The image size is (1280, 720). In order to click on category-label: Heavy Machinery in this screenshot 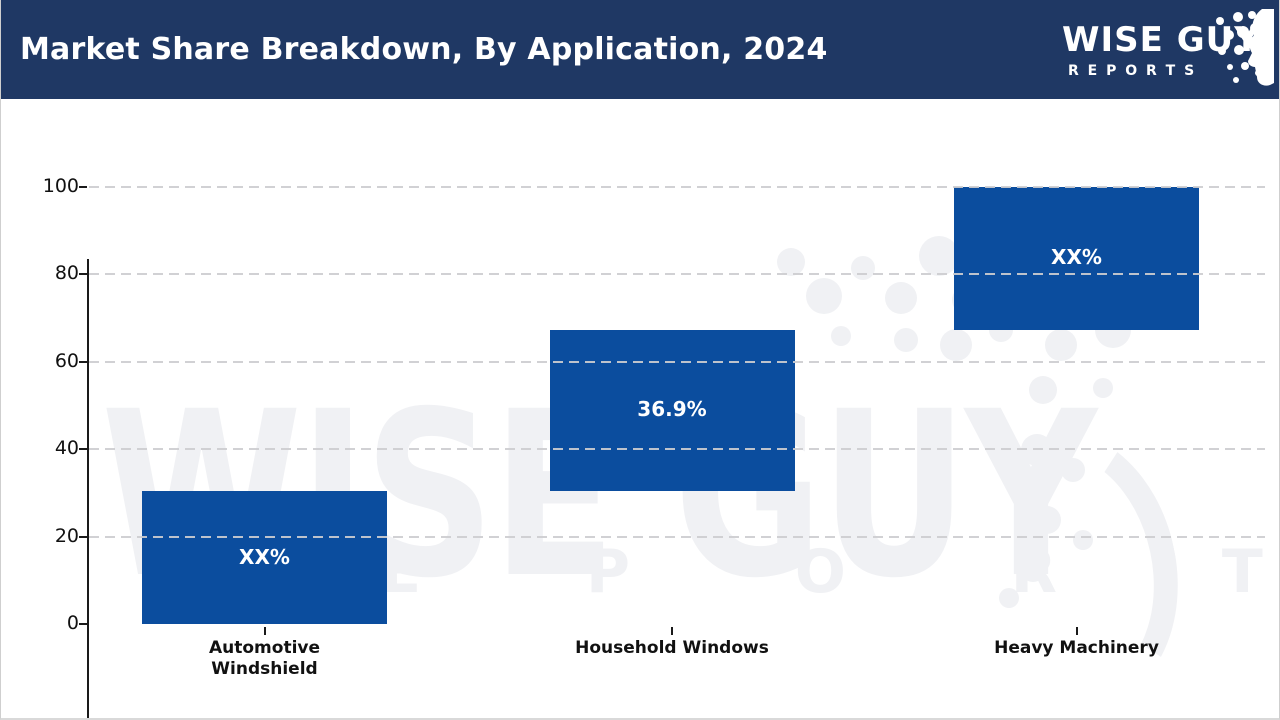, I will do `click(1077, 648)`.